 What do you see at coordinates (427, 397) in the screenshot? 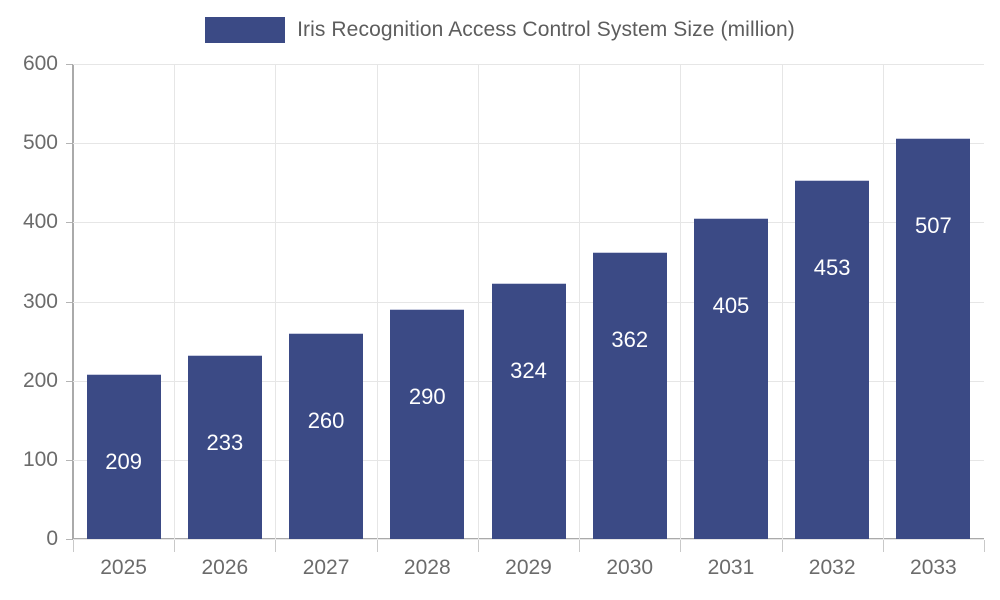
I see `bar-value-label: 290` at bounding box center [427, 397].